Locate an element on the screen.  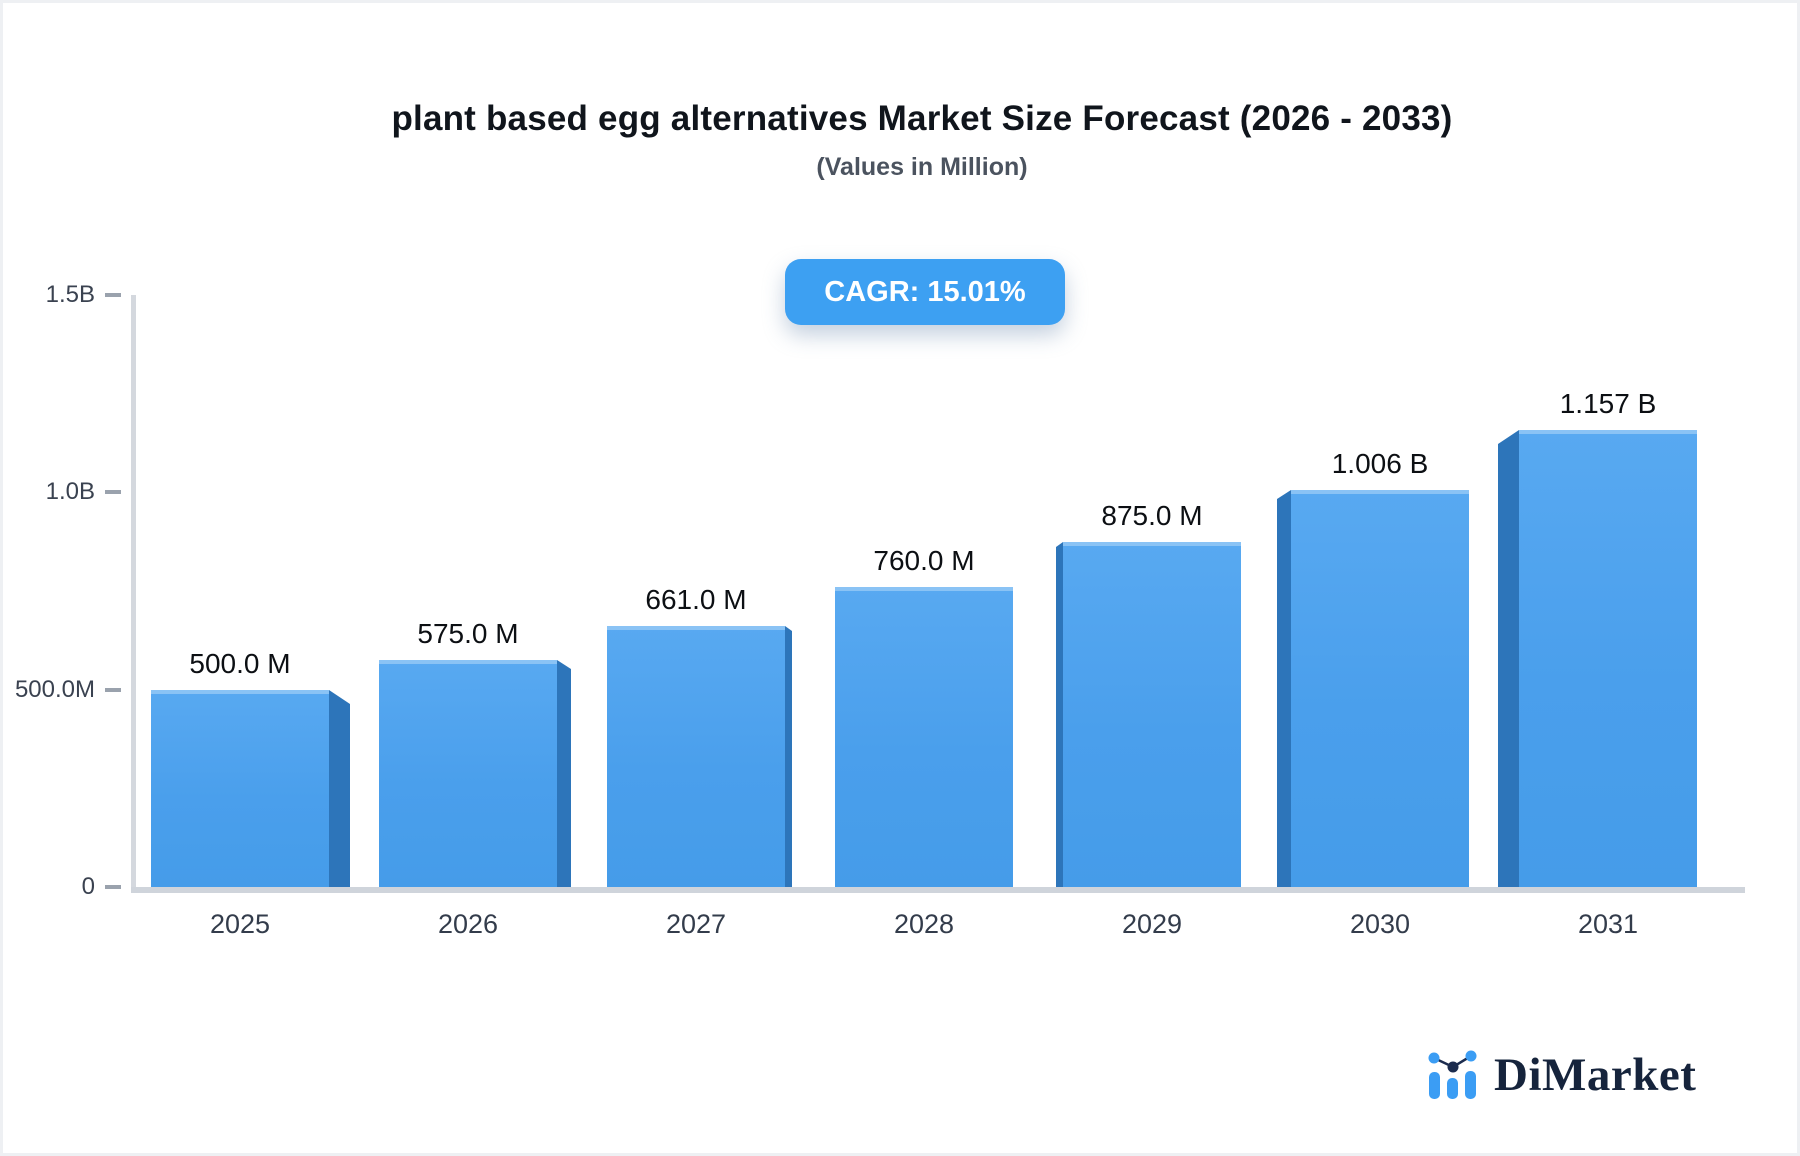
bar-2029 is located at coordinates (1152, 714).